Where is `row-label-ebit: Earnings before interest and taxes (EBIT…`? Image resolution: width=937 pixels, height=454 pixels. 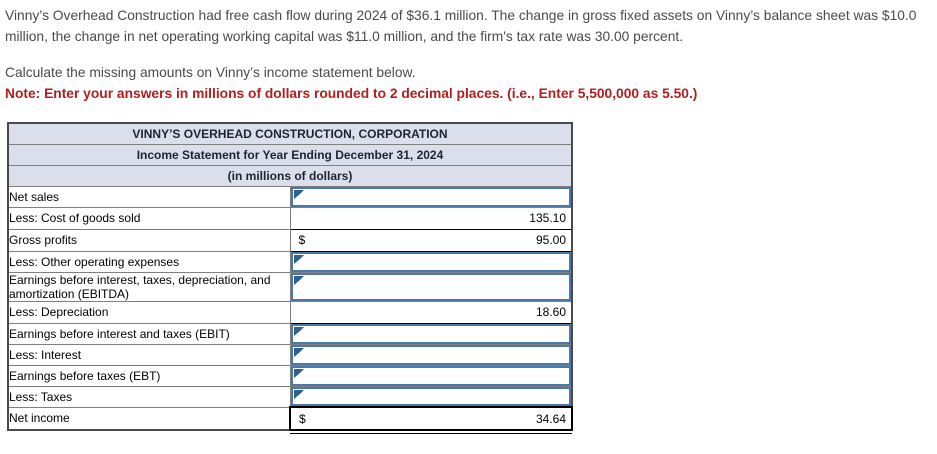
row-label-ebit: Earnings before interest and taxes (EBIT… is located at coordinates (149, 333).